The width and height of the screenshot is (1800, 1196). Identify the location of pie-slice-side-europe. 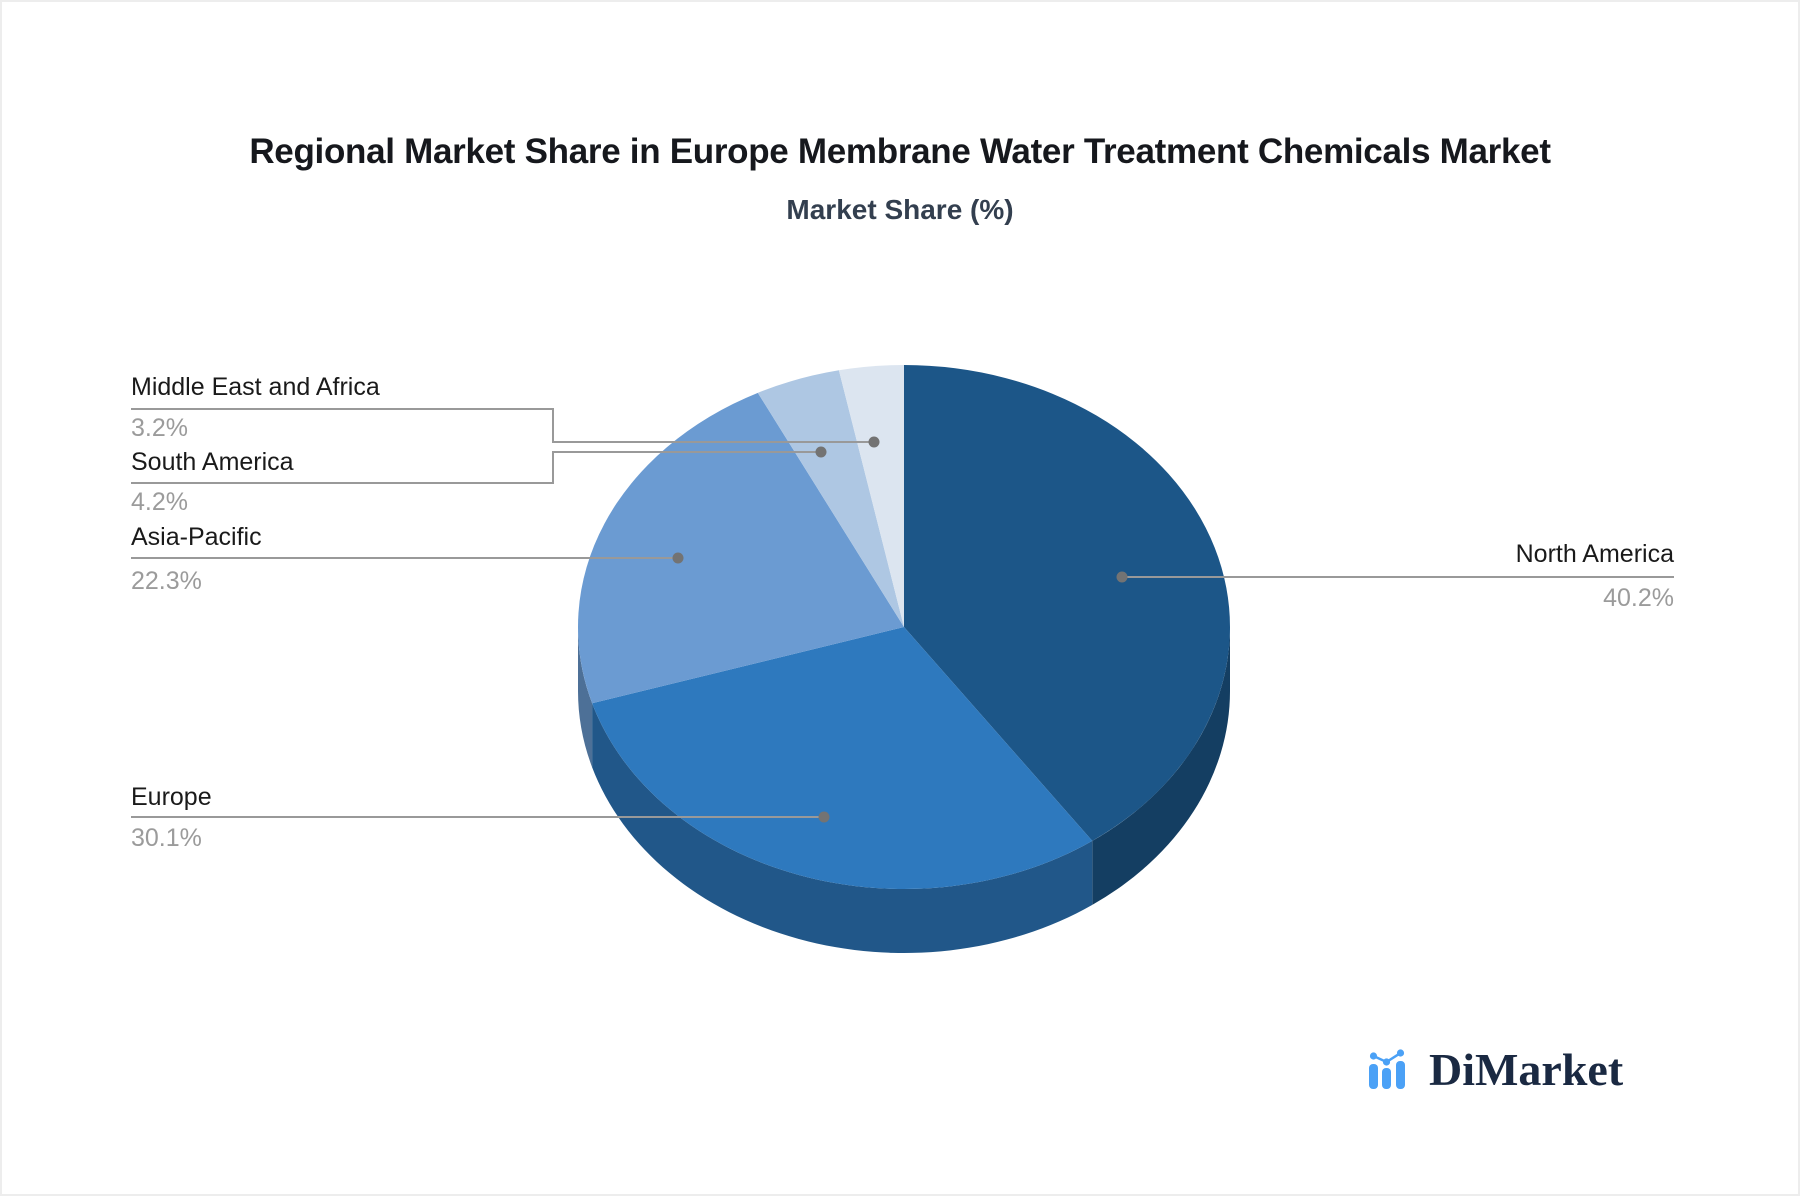
(842, 828).